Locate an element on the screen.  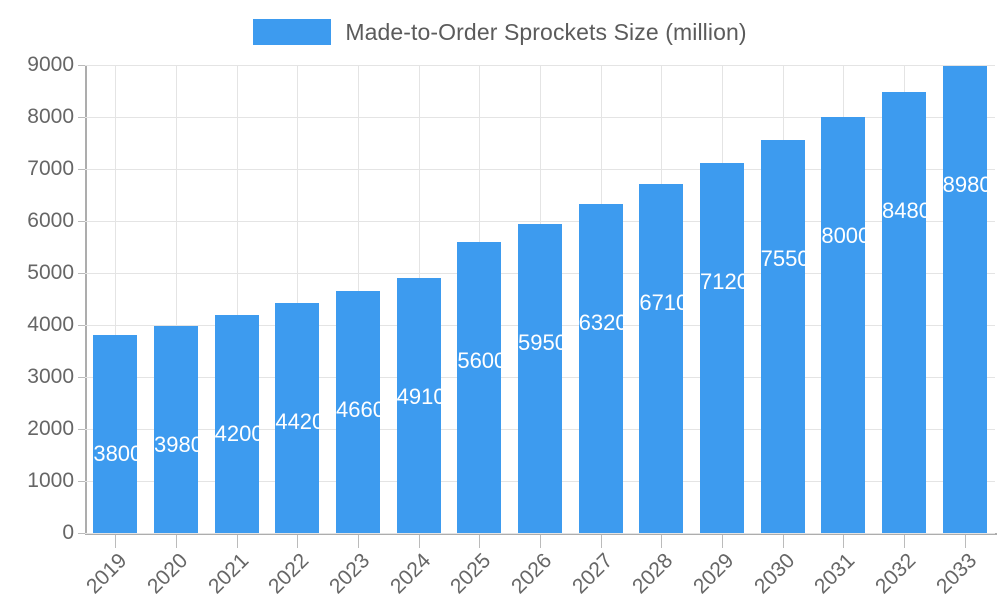
bar: 7120 is located at coordinates (722, 347).